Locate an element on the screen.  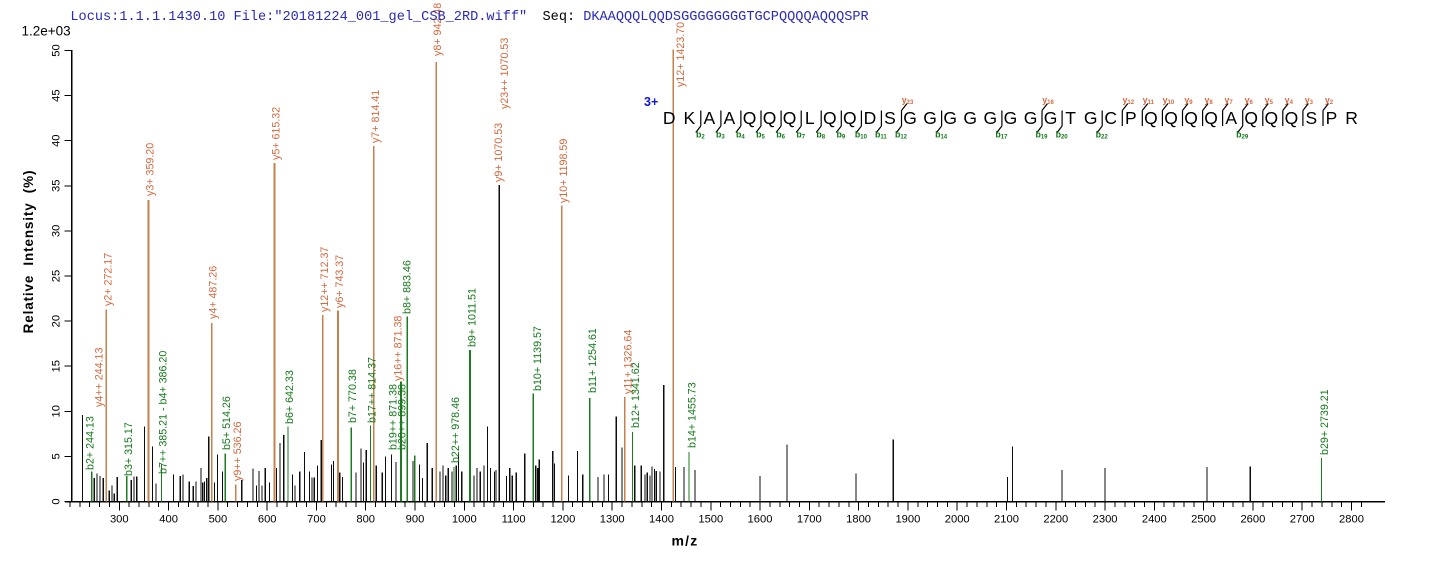
svg-text: 2300 is located at coordinates (1105, 520).